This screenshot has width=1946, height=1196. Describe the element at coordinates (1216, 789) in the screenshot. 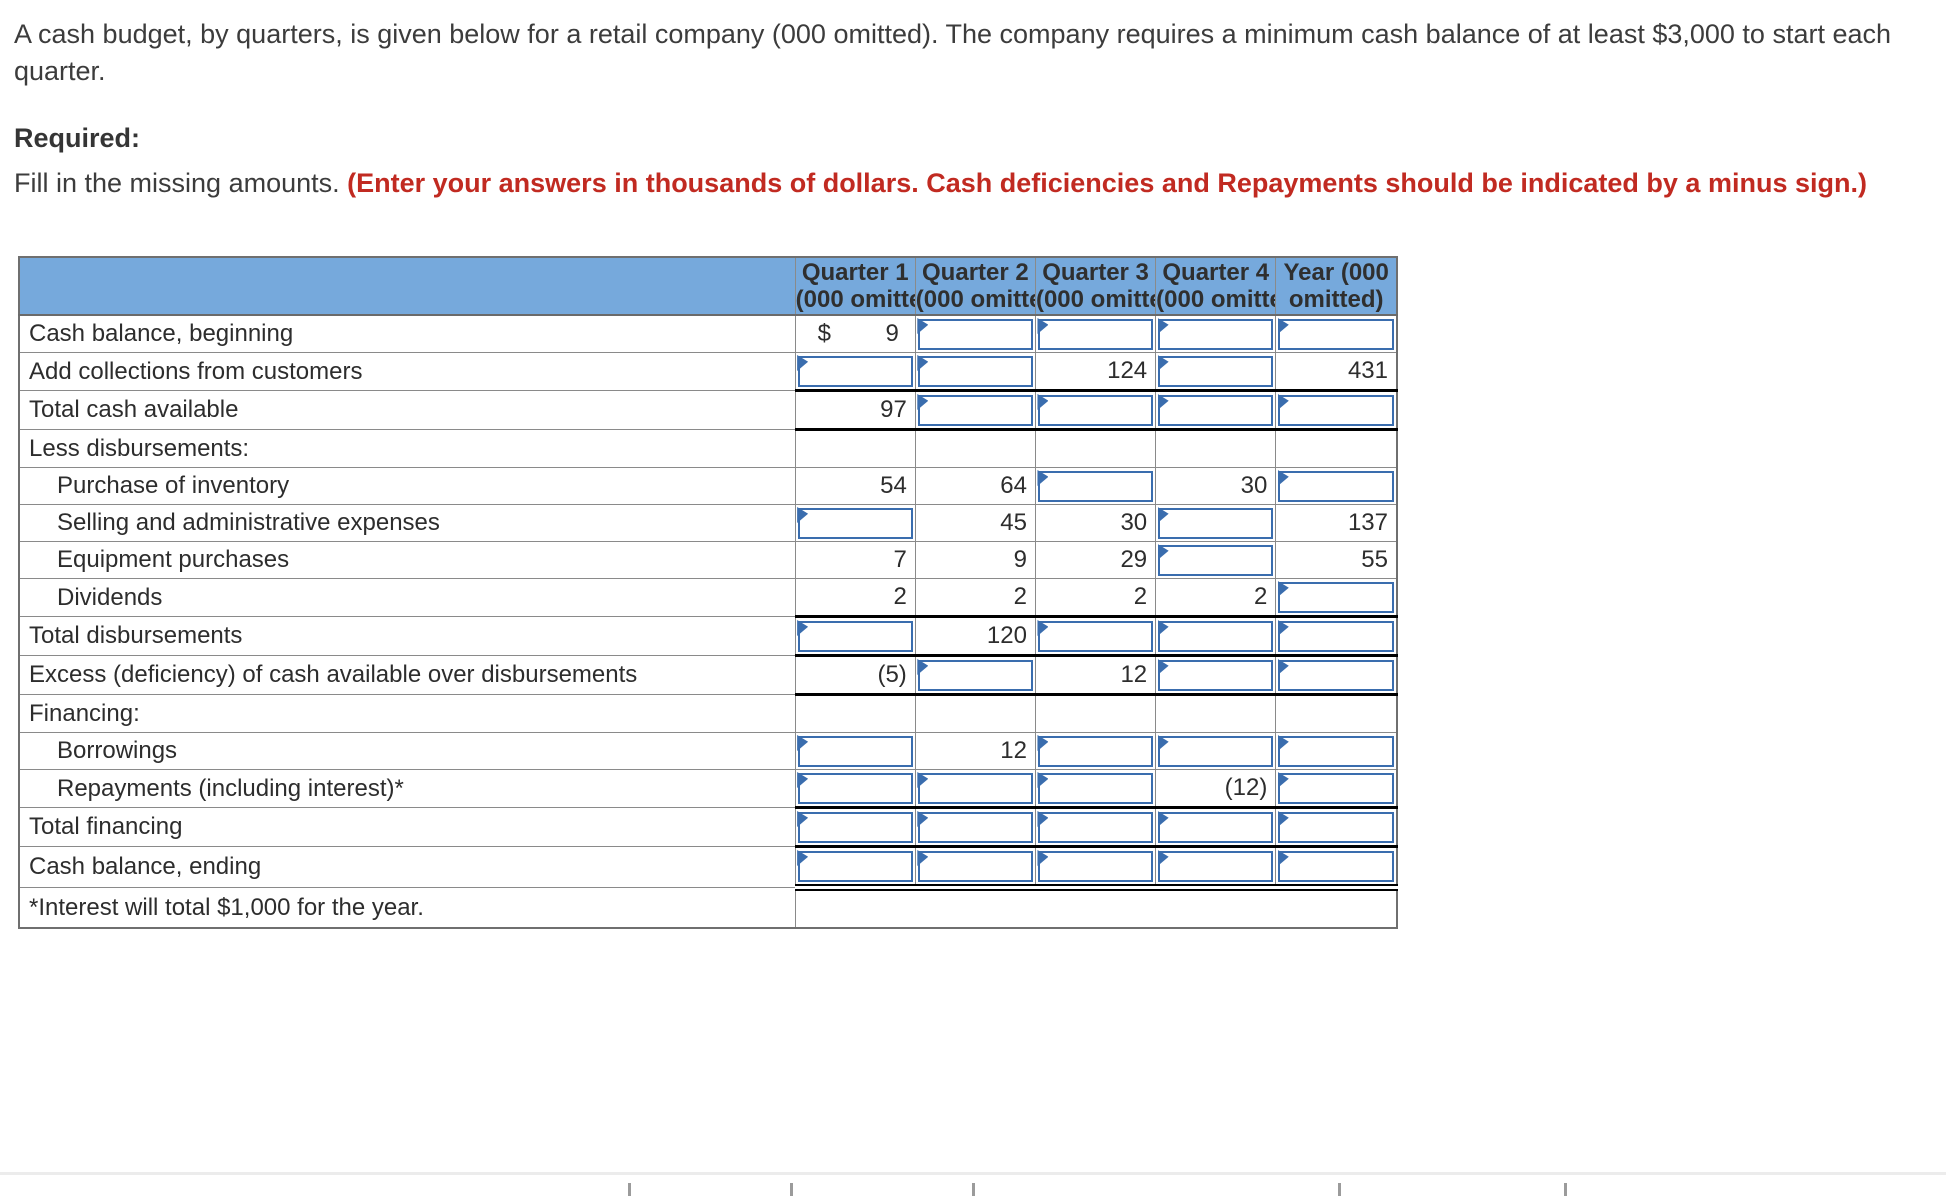

I see `static-cell: (12)` at that location.